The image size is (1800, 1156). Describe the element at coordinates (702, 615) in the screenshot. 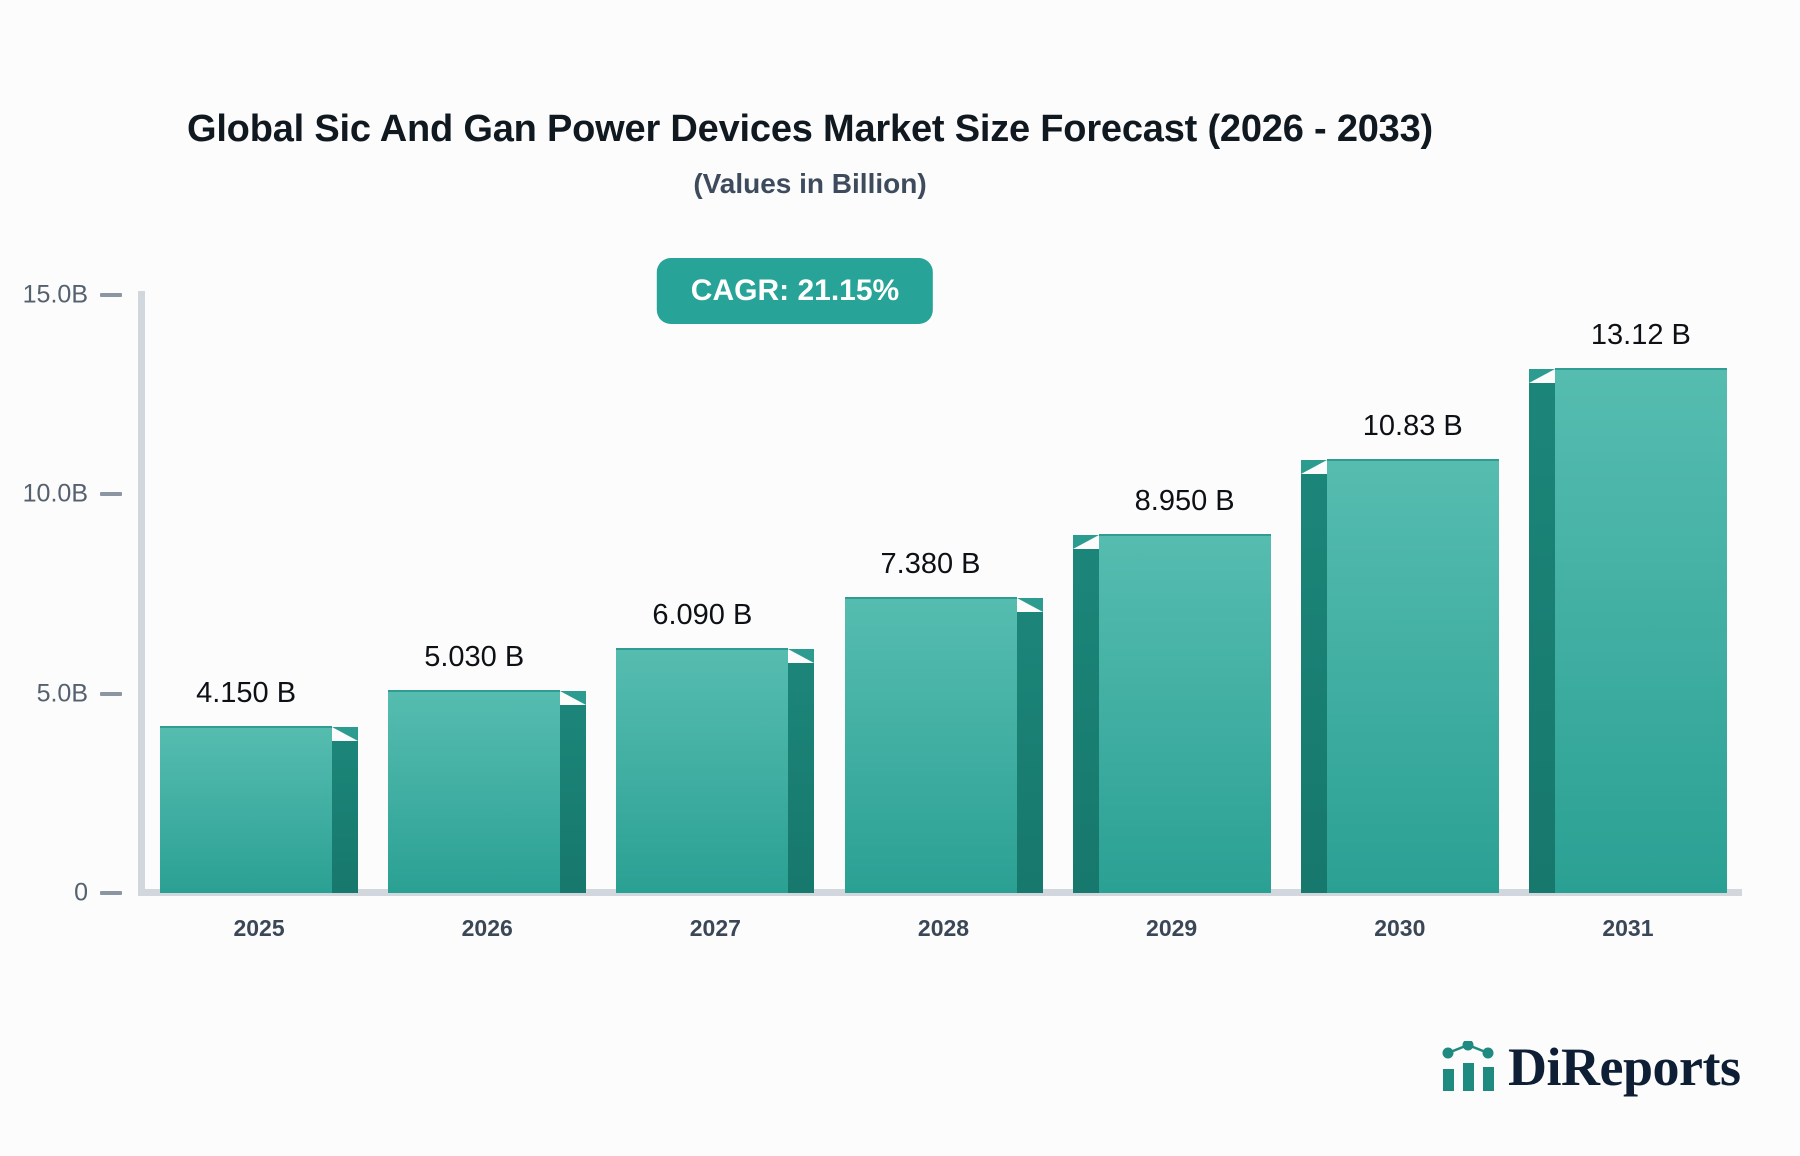

I see `bar-value-label: 6.090 B` at that location.